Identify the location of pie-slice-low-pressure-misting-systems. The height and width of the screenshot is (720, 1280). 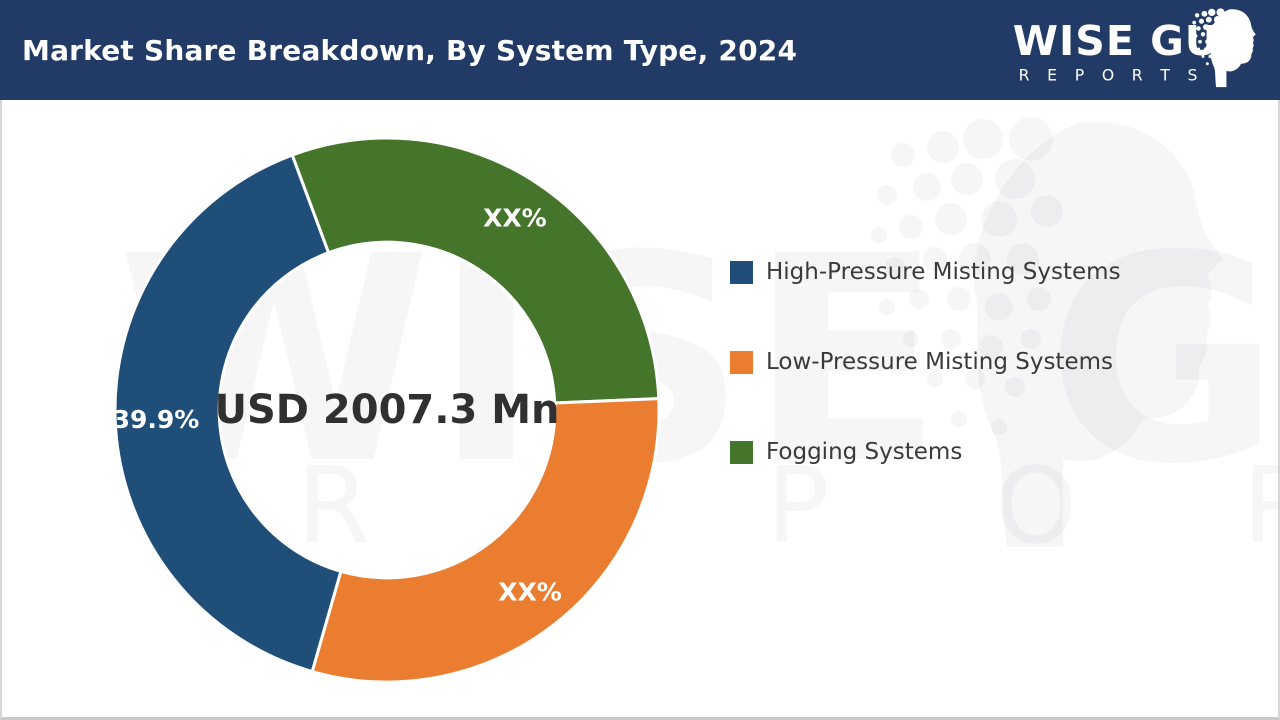
(485, 540).